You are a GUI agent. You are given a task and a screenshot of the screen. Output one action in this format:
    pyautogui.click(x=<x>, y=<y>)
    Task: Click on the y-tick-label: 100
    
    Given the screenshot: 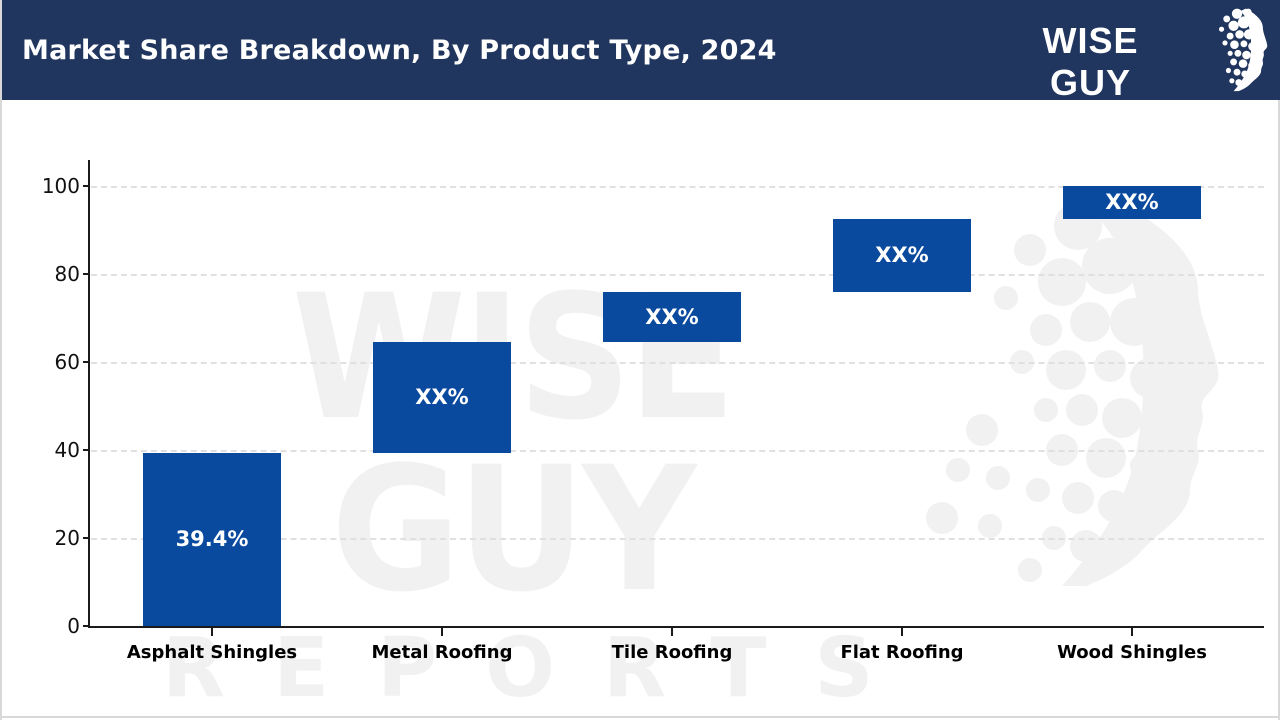 What is the action you would take?
    pyautogui.click(x=60, y=186)
    